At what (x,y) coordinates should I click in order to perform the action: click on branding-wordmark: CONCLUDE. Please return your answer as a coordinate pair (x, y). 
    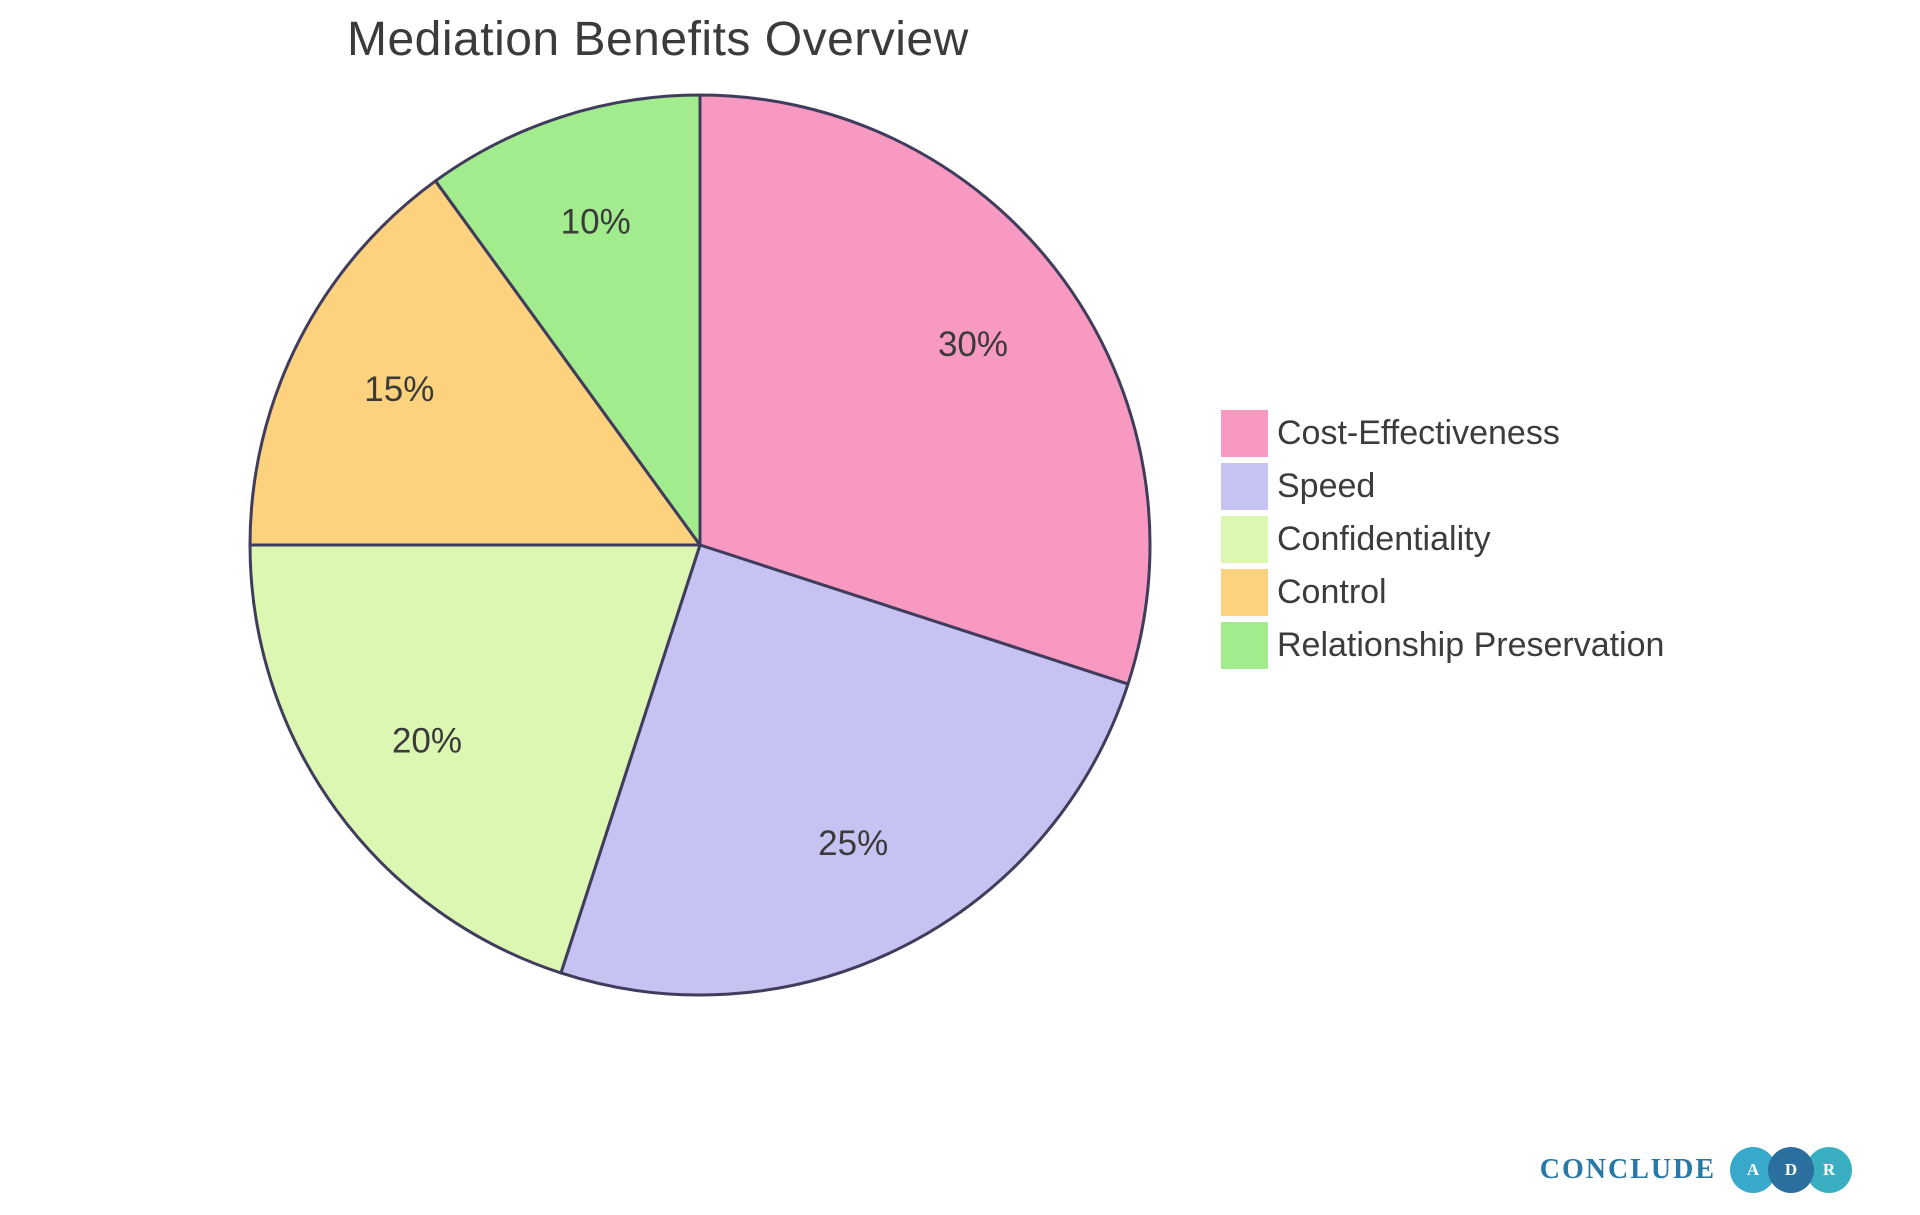
    Looking at the image, I should click on (1627, 1169).